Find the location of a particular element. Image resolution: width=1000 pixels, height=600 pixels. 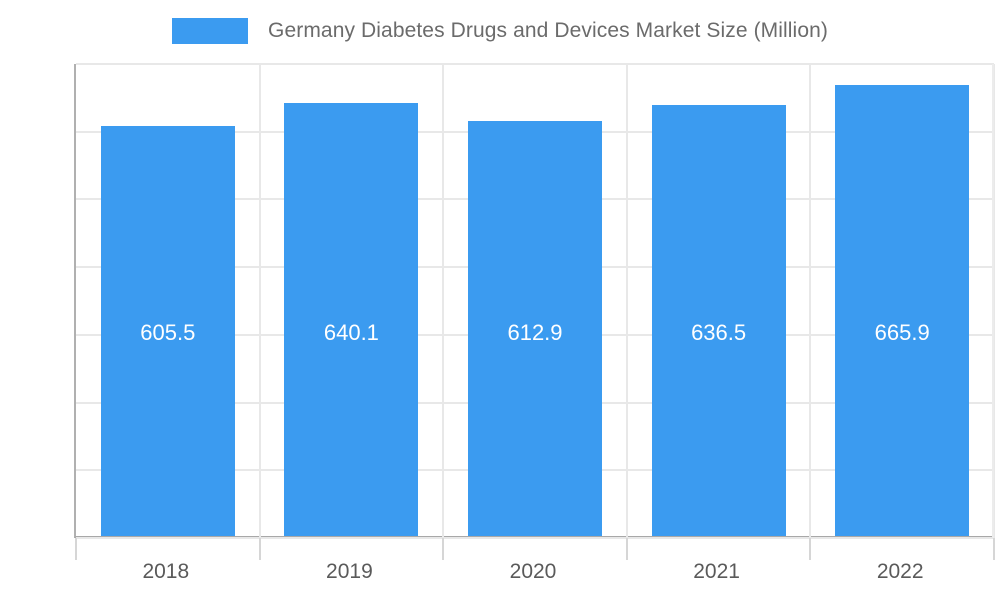

bar-value-label: 612.9 is located at coordinates (535, 332).